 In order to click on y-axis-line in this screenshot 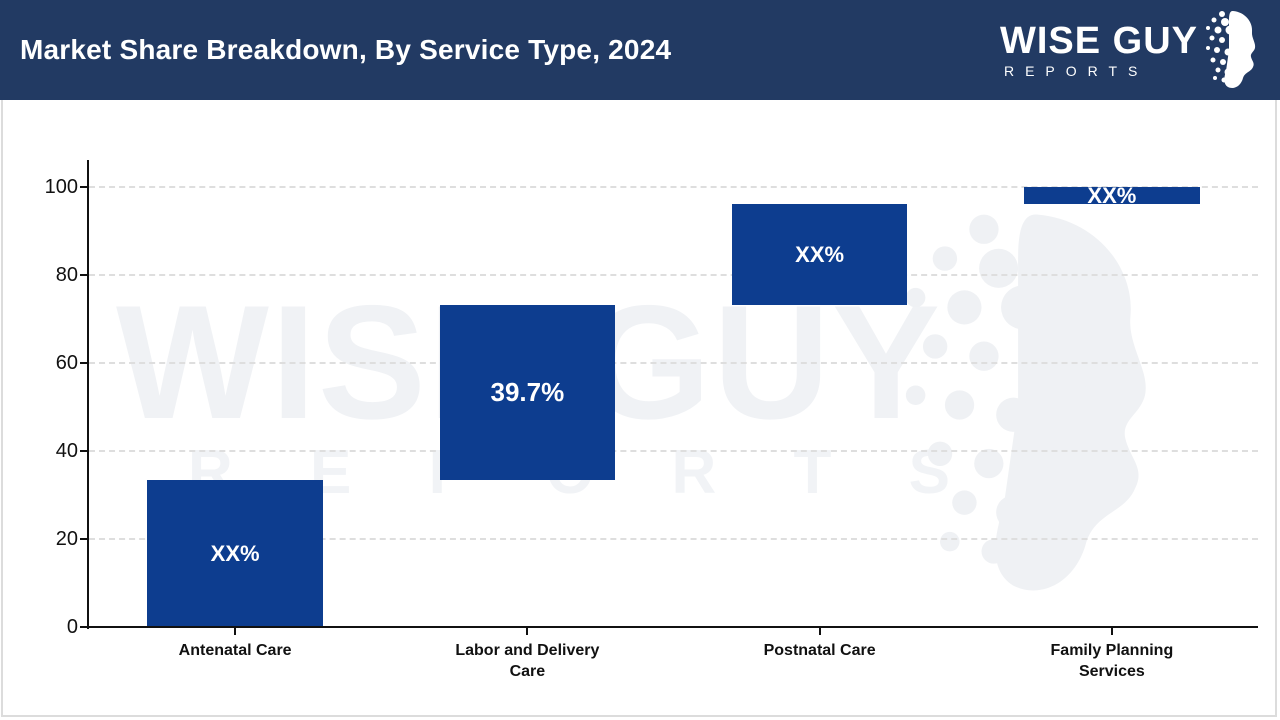, I will do `click(88, 394)`.